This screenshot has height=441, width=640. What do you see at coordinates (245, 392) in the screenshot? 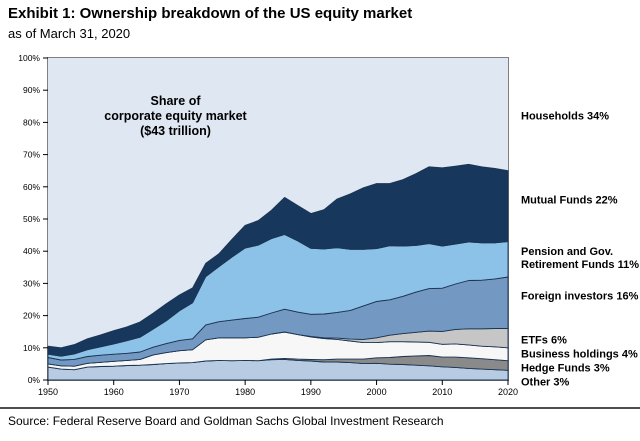
I see `x-axis-tick-label: 1980` at bounding box center [245, 392].